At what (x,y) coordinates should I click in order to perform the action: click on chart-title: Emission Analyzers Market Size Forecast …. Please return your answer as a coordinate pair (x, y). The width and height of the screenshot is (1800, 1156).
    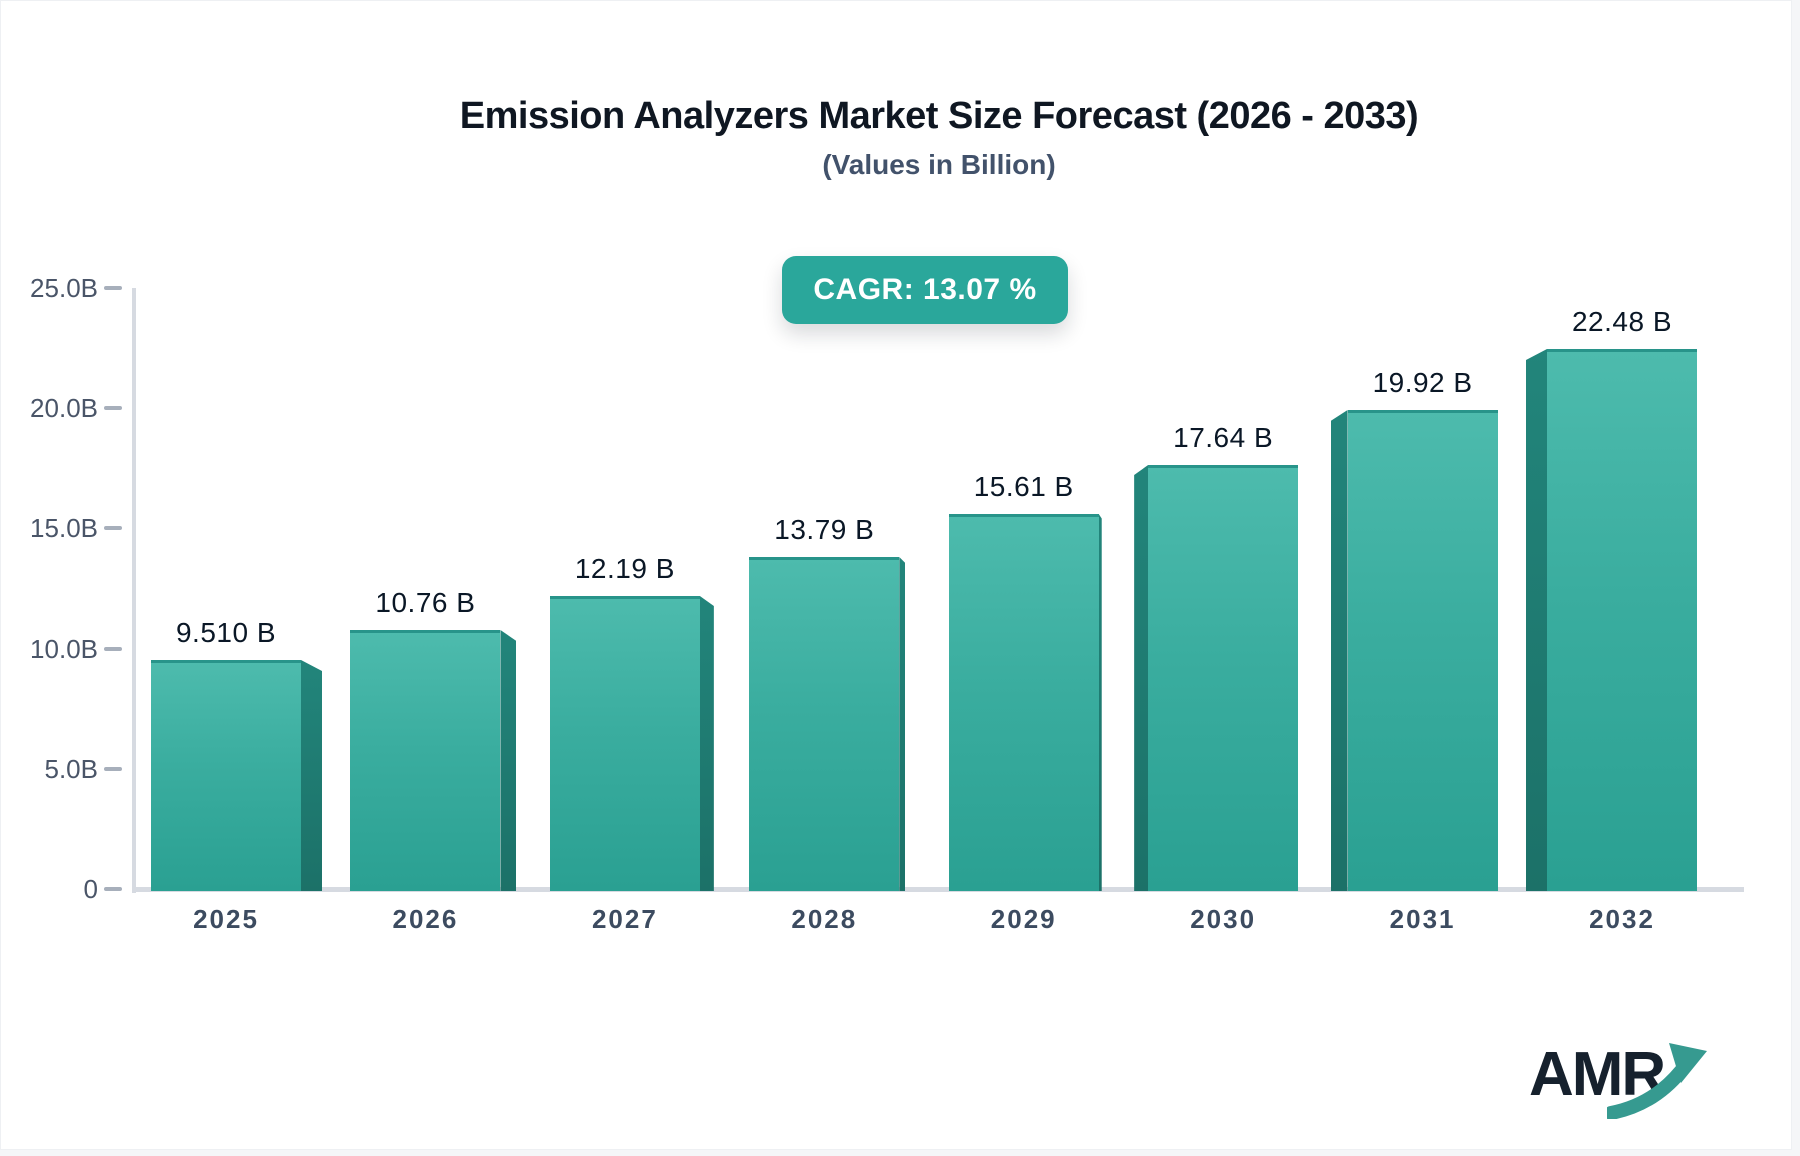
    Looking at the image, I should click on (939, 116).